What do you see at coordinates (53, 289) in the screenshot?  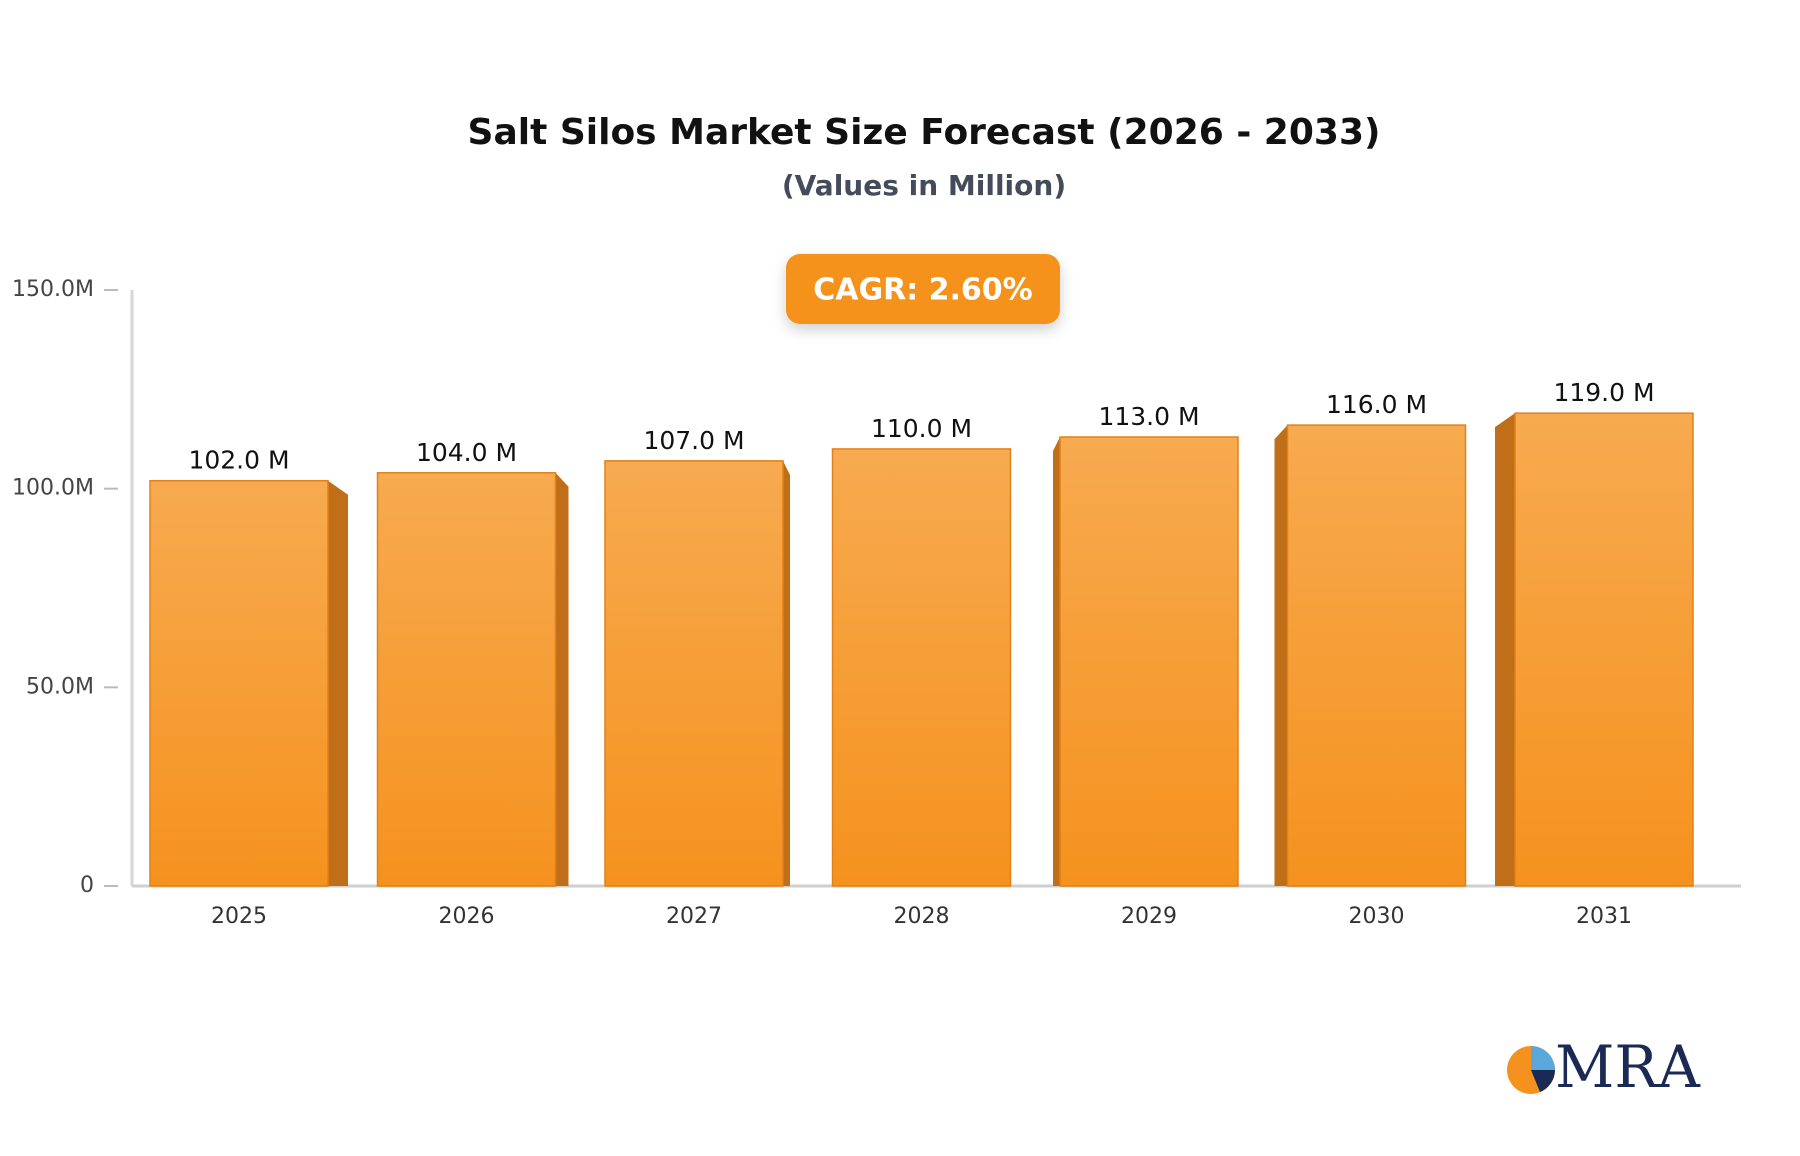 I see `y-tick-label: 150.0M` at bounding box center [53, 289].